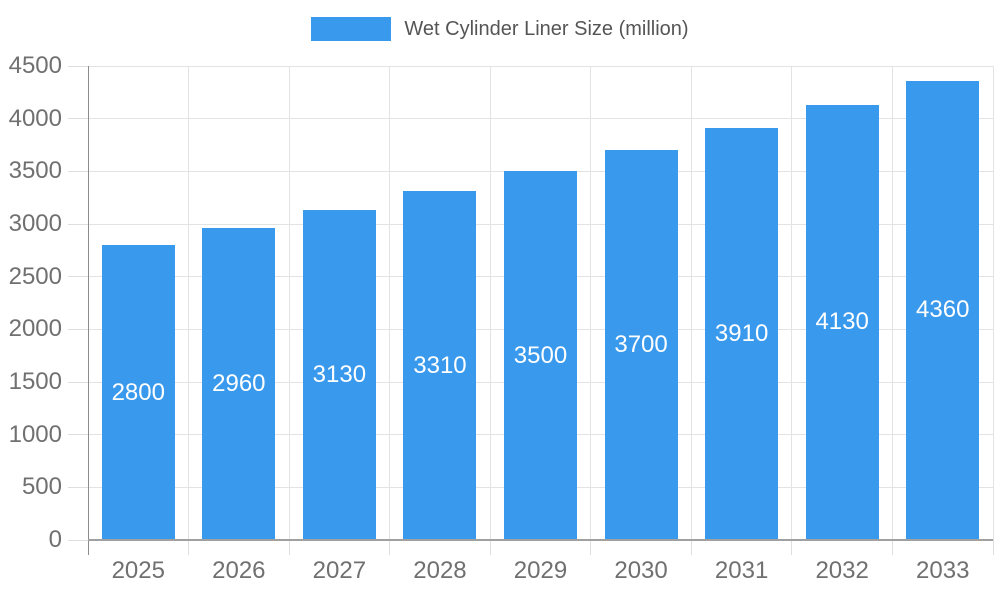 The height and width of the screenshot is (600, 1000). I want to click on legend: Wet Cylinder Liner Size (million), so click(500, 29).